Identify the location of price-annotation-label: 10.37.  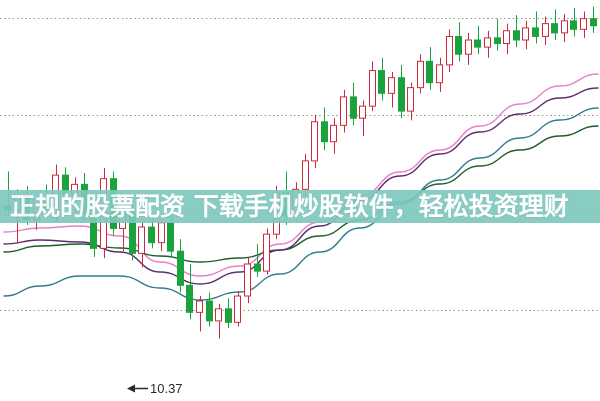
(166, 388).